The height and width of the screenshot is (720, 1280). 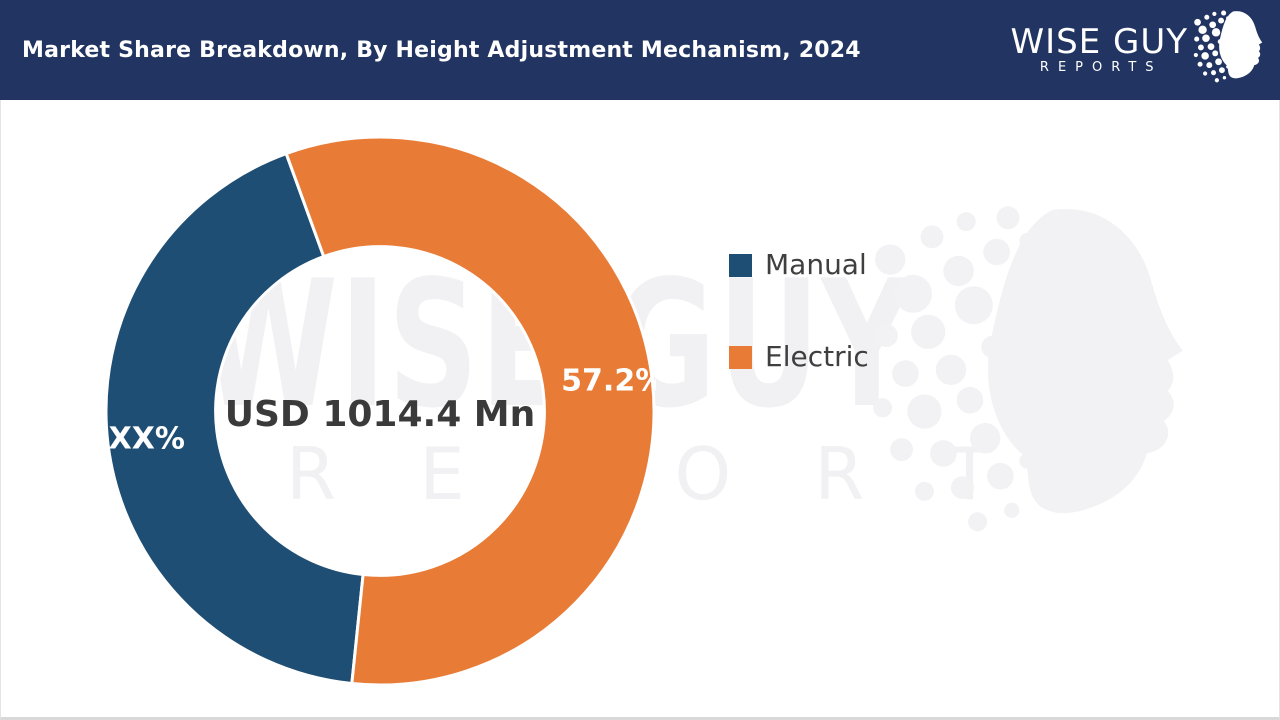 What do you see at coordinates (740, 265) in the screenshot?
I see `legend-swatch-manual` at bounding box center [740, 265].